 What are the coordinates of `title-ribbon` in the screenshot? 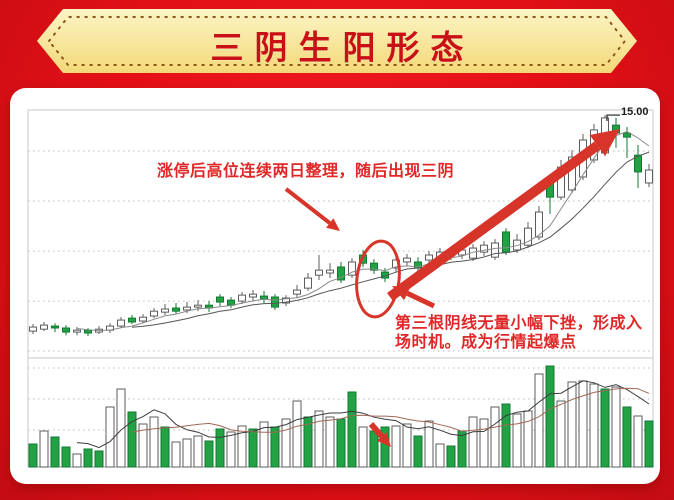 It's located at (337, 41).